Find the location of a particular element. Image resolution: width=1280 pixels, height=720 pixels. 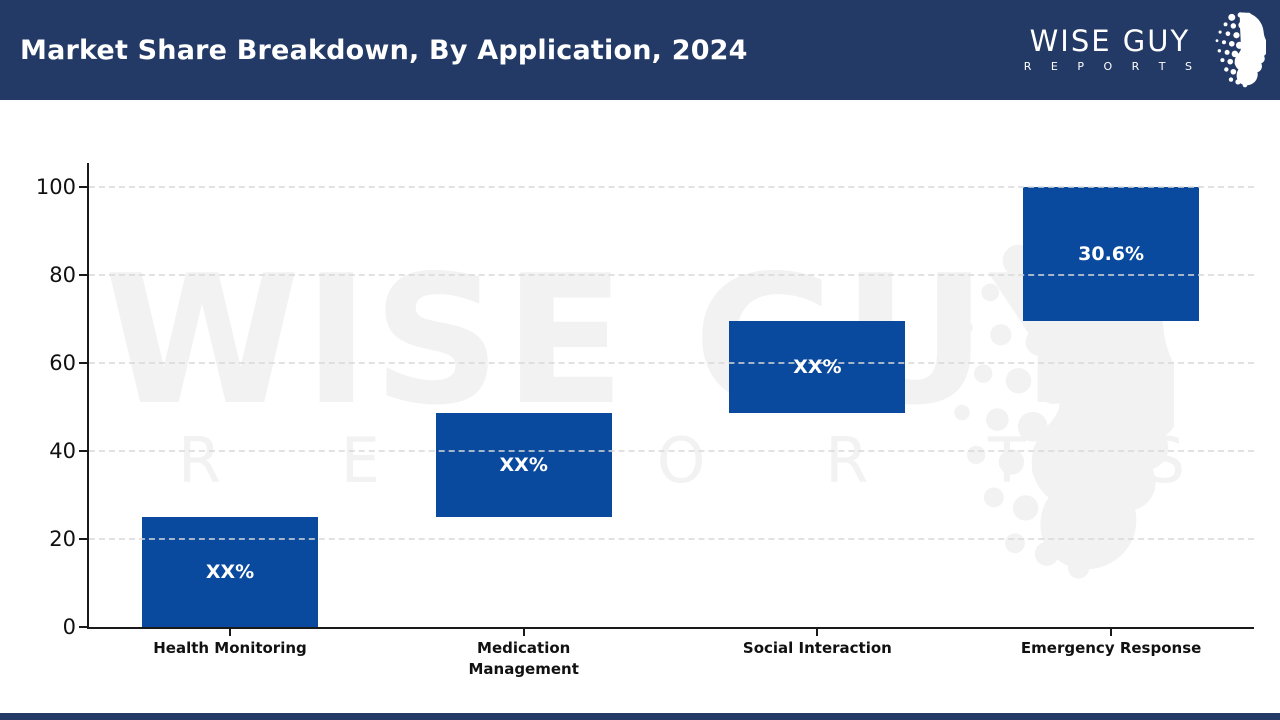

brand-subtitle: R E P O R T S is located at coordinates (1111, 66).